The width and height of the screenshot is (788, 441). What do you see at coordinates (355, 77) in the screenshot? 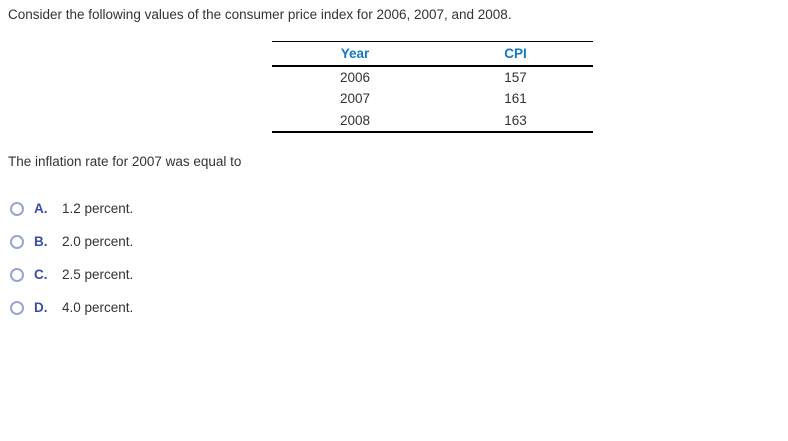
I see `year-cell: 2006` at bounding box center [355, 77].